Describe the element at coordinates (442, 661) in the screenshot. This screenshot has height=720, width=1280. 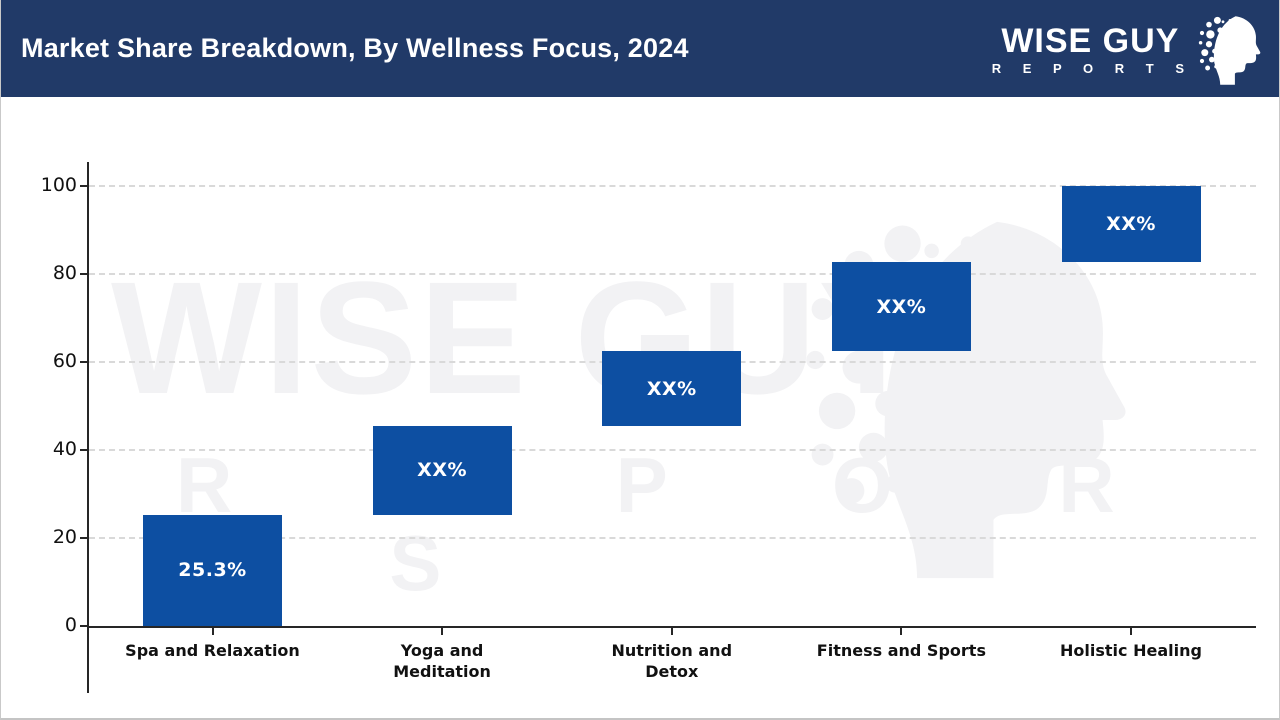
I see `x-category-label-2: Yoga and Meditation` at that location.